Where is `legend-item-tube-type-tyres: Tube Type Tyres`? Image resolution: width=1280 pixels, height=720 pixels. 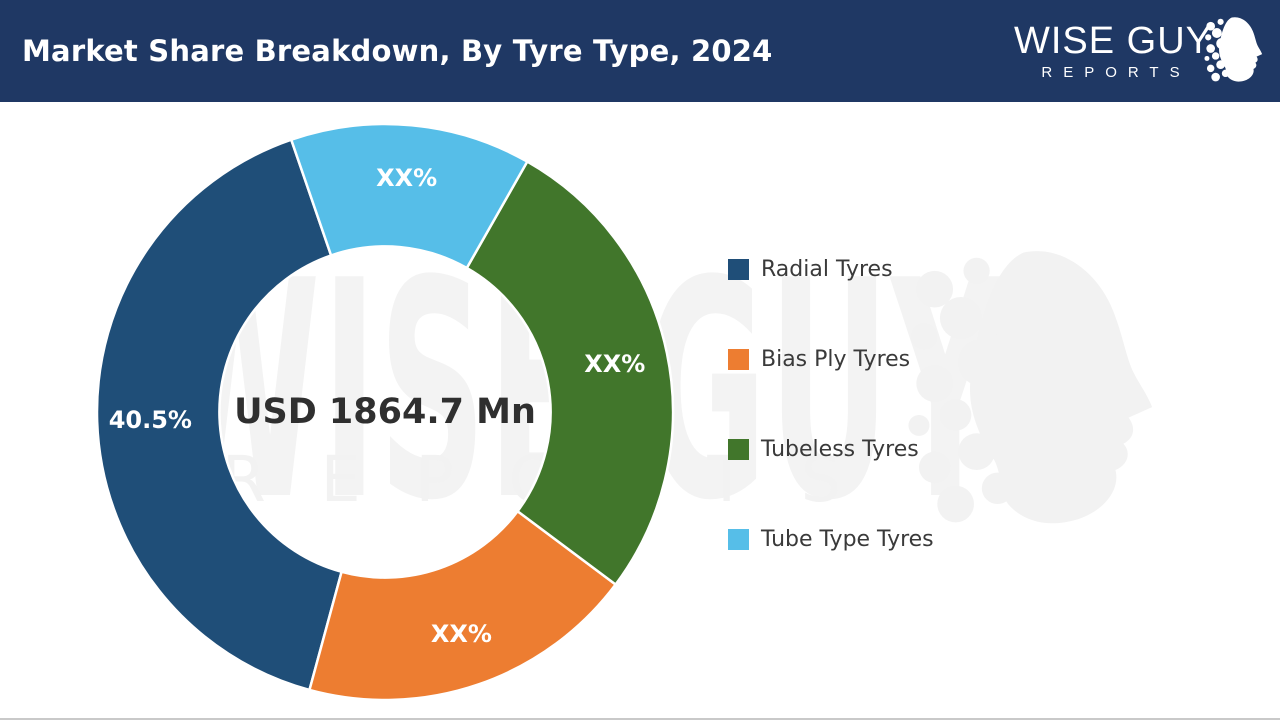
legend-item-tube-type-tyres: Tube Type Tyres is located at coordinates (831, 539).